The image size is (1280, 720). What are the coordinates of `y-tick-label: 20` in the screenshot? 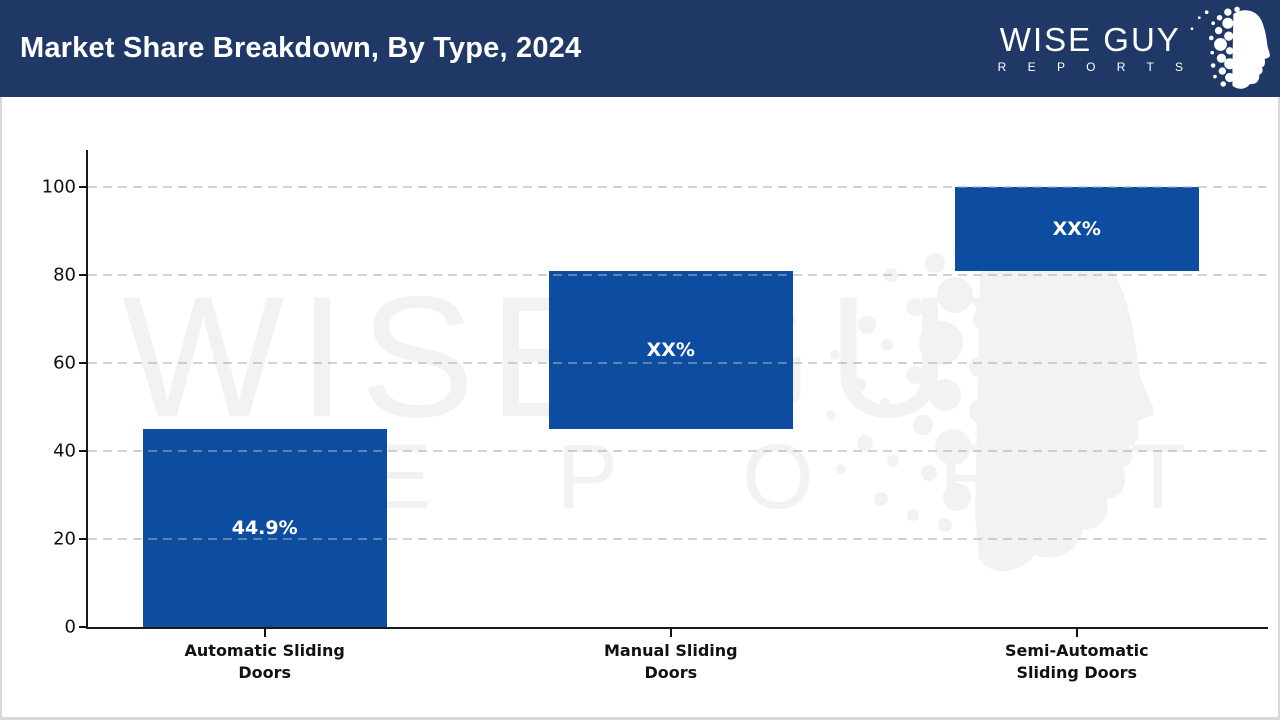 It's located at (64, 539).